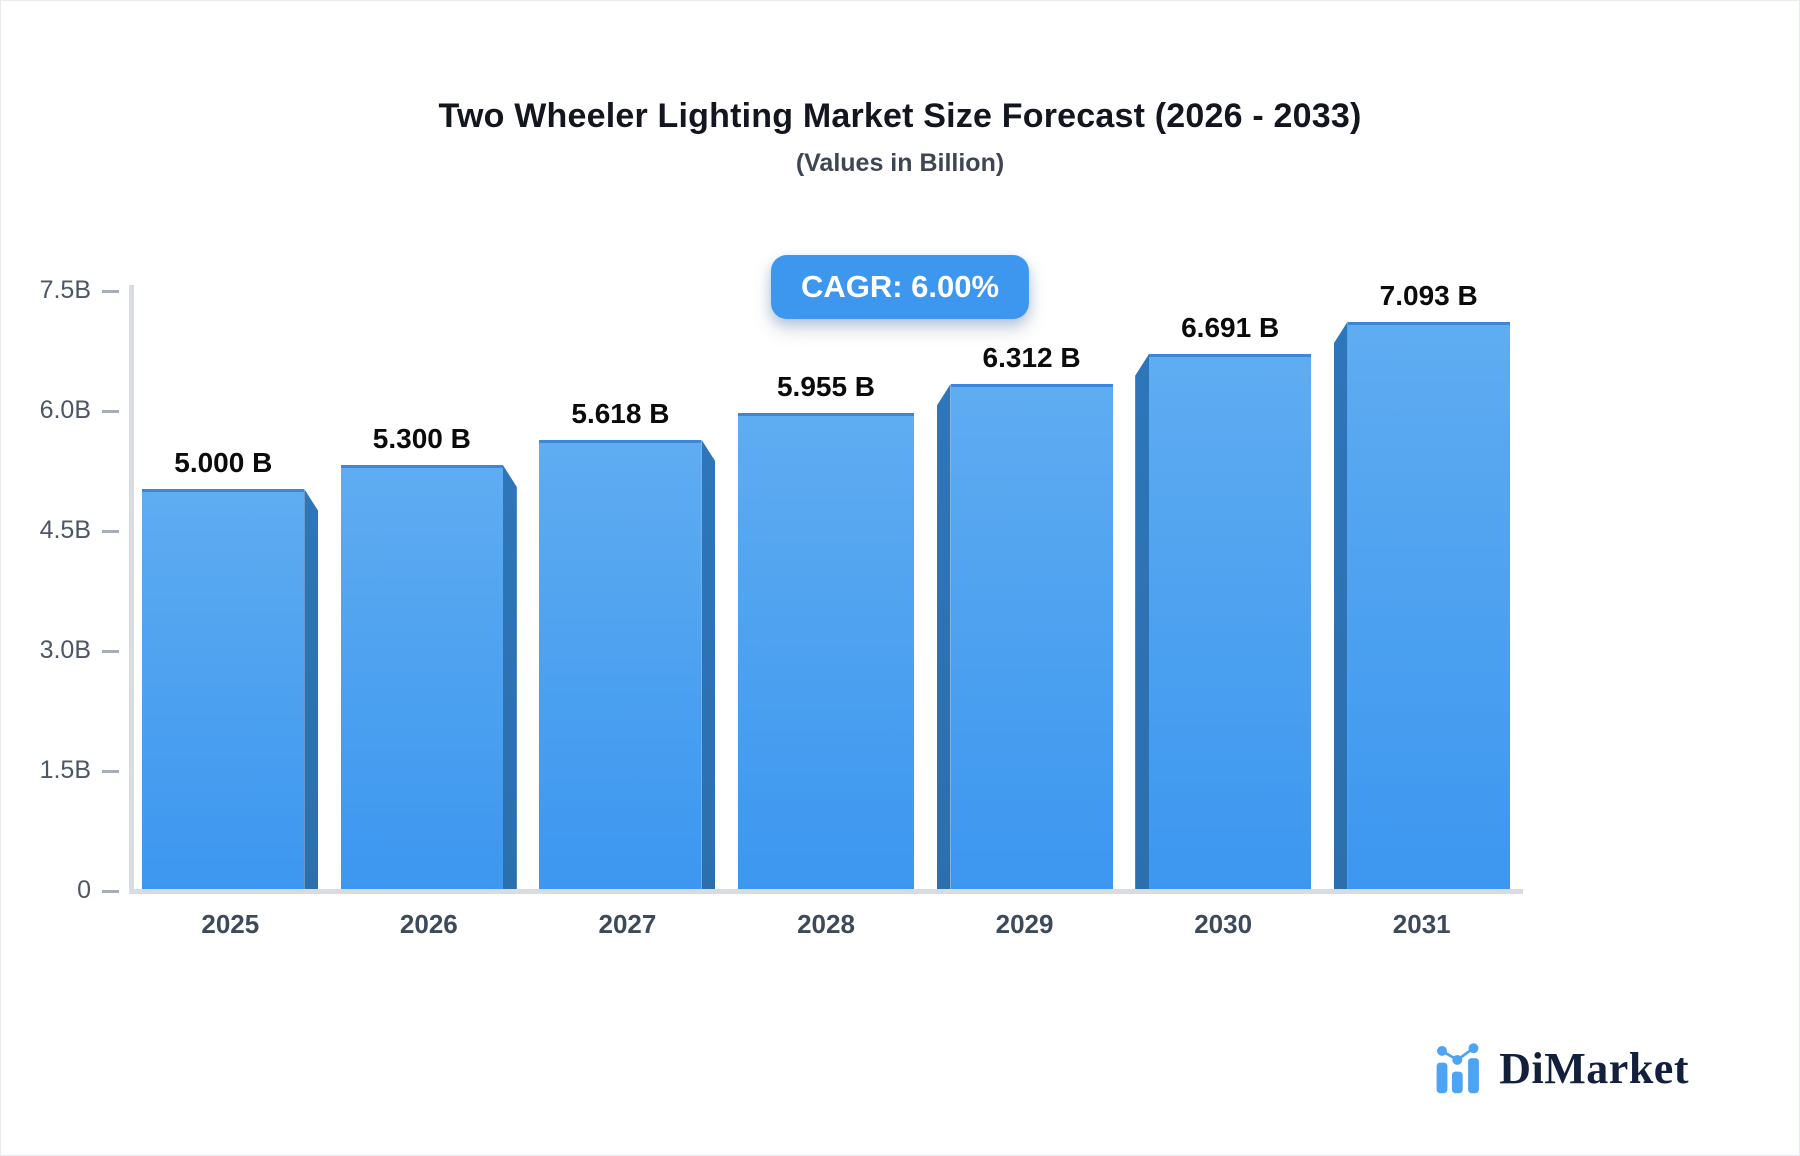 The width and height of the screenshot is (1800, 1156). Describe the element at coordinates (428, 924) in the screenshot. I see `x-axis-label-2026: 2026` at that location.